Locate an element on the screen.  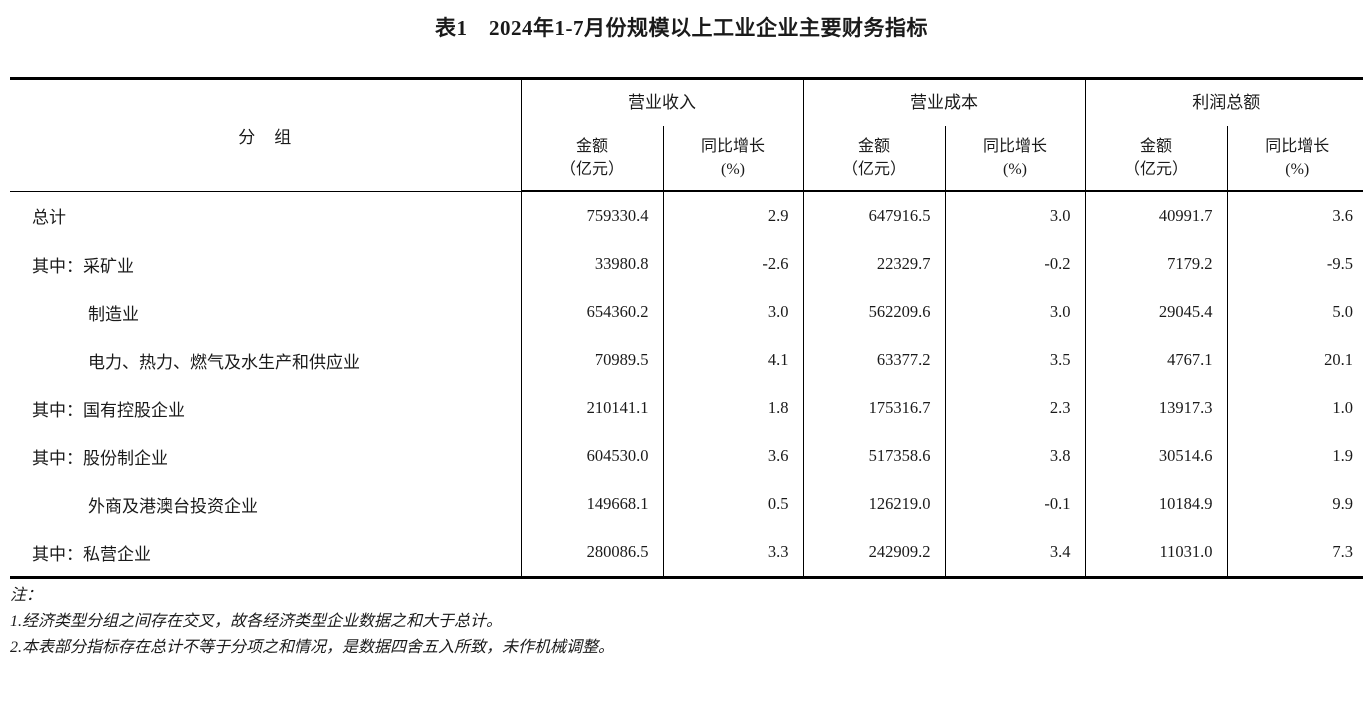
cell-profit-amount: 30514.6 is located at coordinates (1155, 456).